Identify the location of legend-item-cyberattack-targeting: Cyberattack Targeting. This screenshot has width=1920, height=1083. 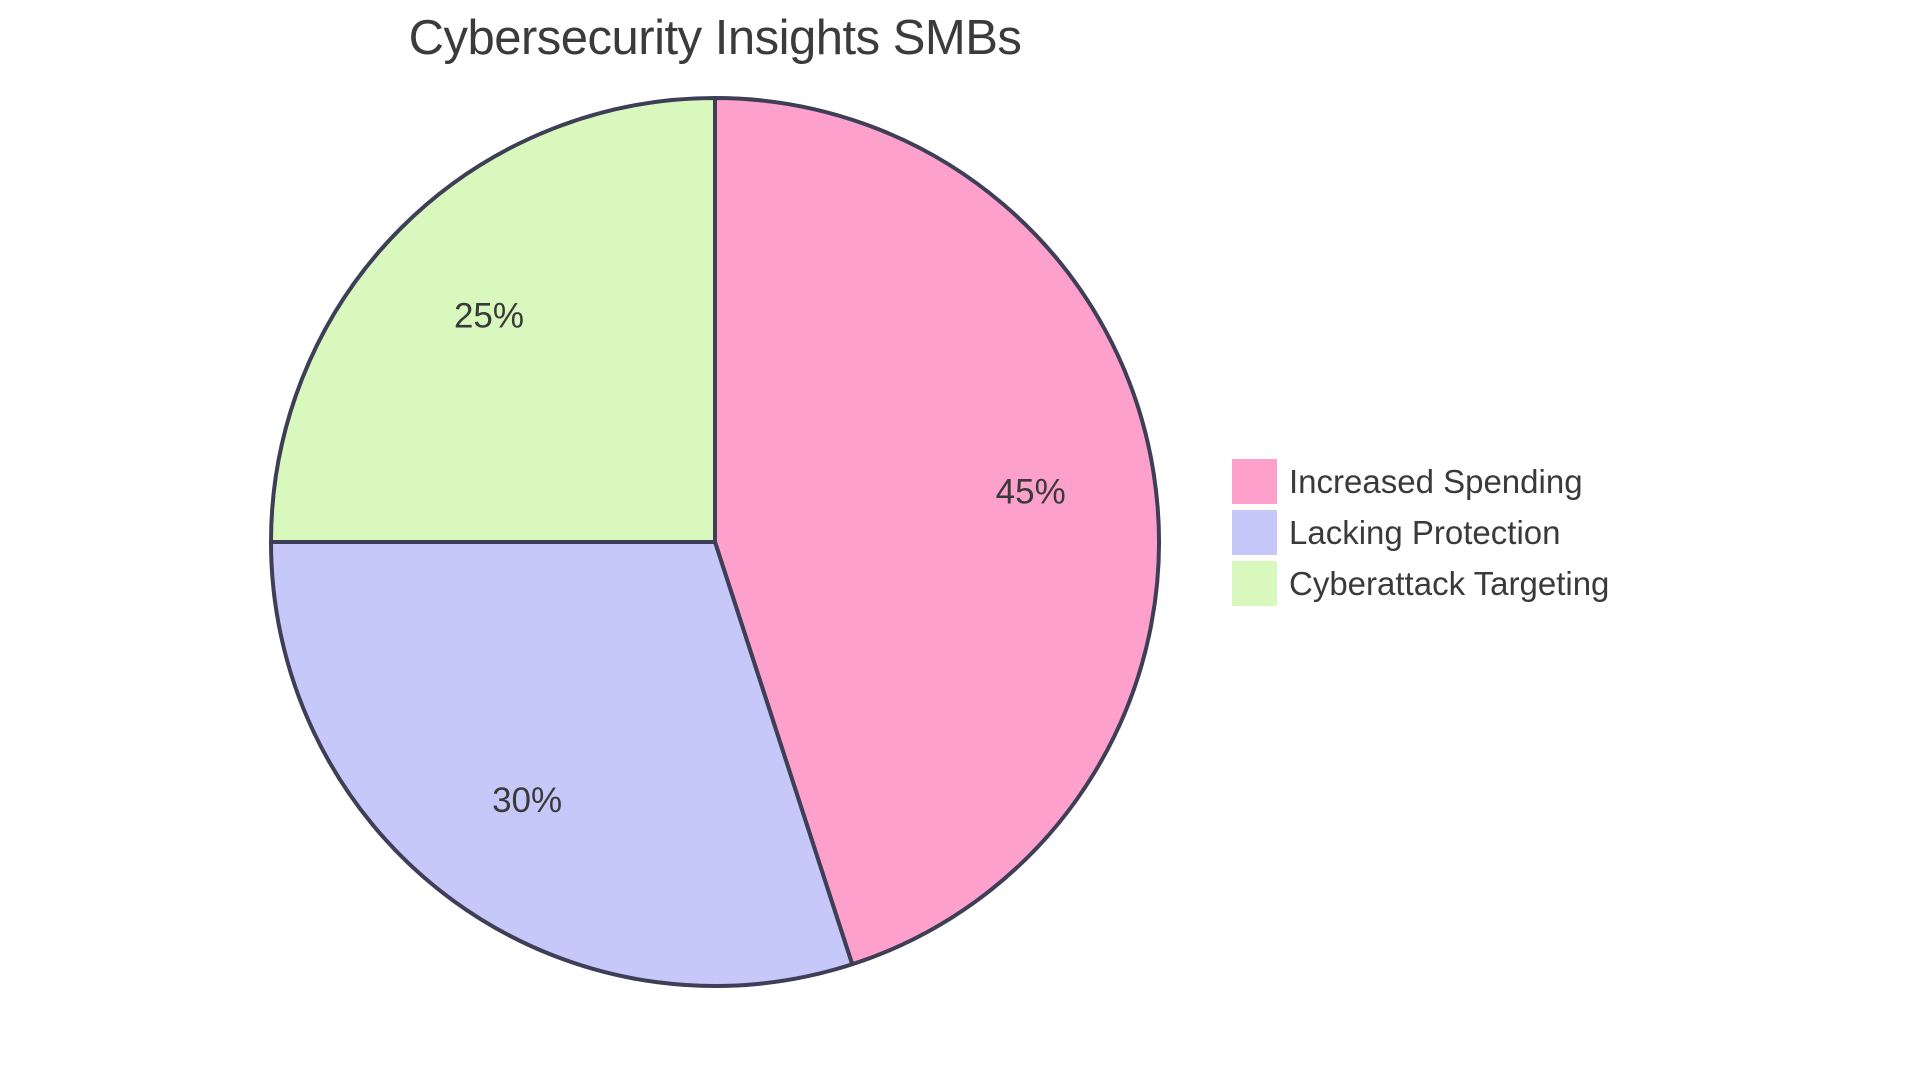
(1420, 583).